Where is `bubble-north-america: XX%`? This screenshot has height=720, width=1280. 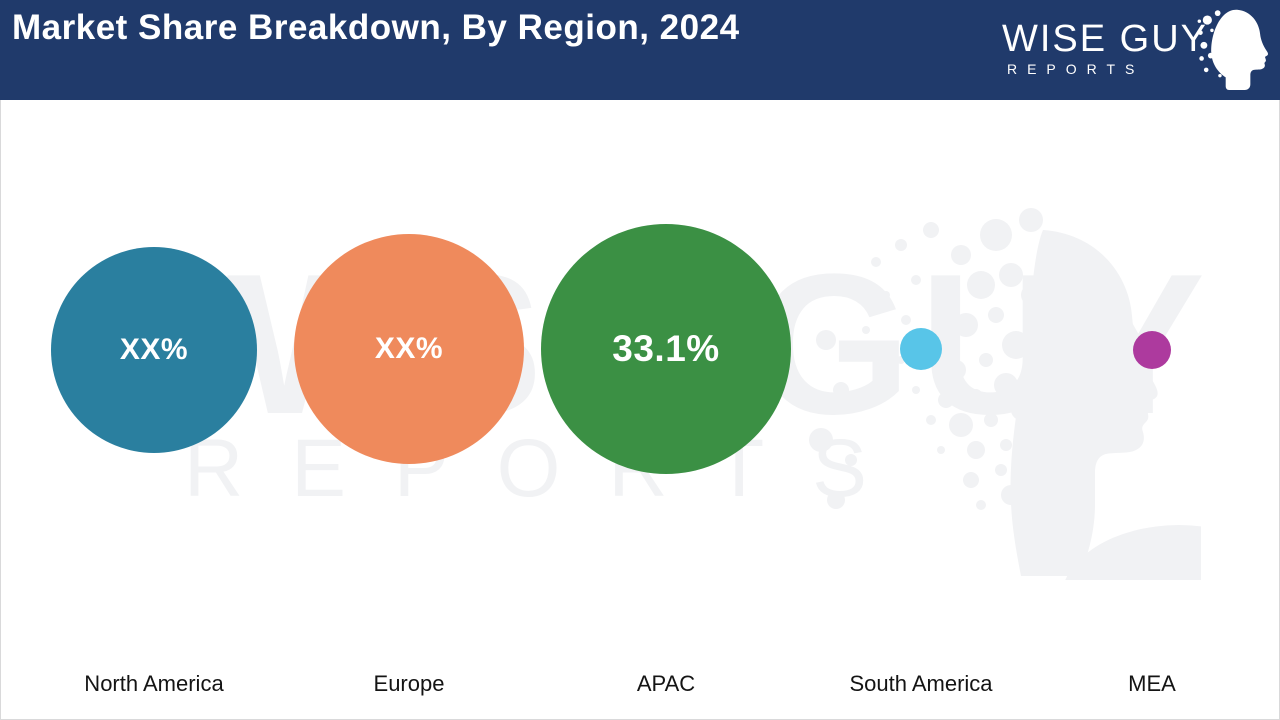
bubble-north-america: XX% is located at coordinates (154, 350).